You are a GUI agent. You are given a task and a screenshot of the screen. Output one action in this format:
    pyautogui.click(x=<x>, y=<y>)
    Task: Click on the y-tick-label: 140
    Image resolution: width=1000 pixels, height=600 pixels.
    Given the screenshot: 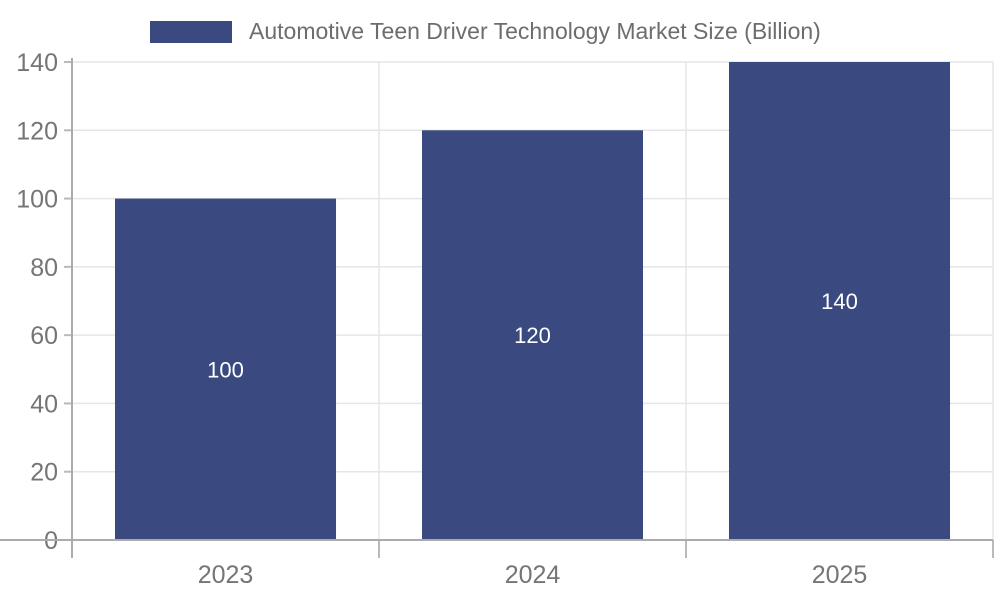 What is the action you would take?
    pyautogui.click(x=37, y=63)
    